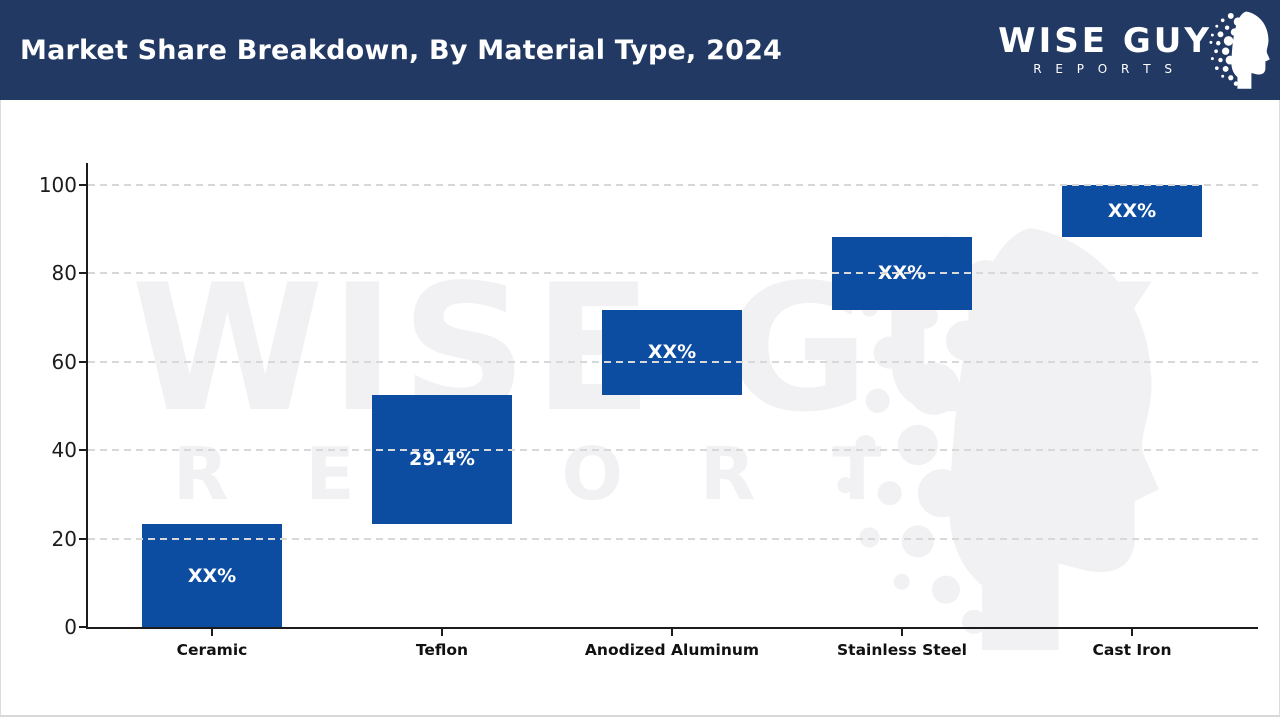 This screenshot has width=1280, height=720. Describe the element at coordinates (57, 185) in the screenshot. I see `y-tick-label: 100` at that location.